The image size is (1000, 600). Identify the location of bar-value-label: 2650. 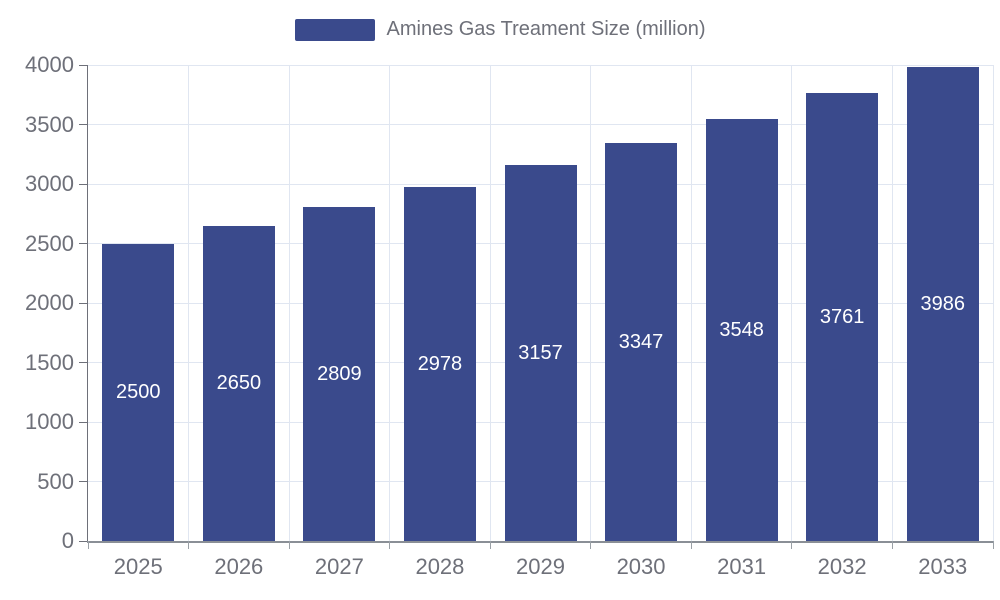
(239, 383).